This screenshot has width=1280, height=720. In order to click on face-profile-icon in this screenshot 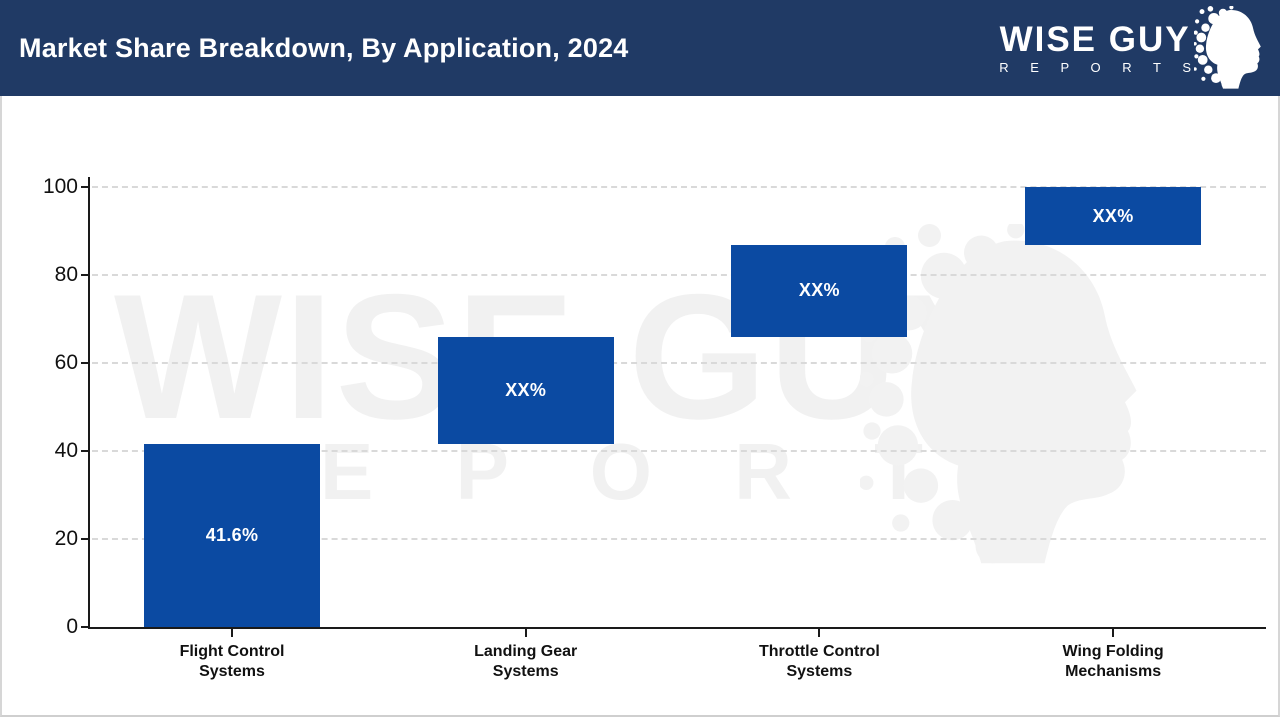, I will do `click(1230, 48)`.